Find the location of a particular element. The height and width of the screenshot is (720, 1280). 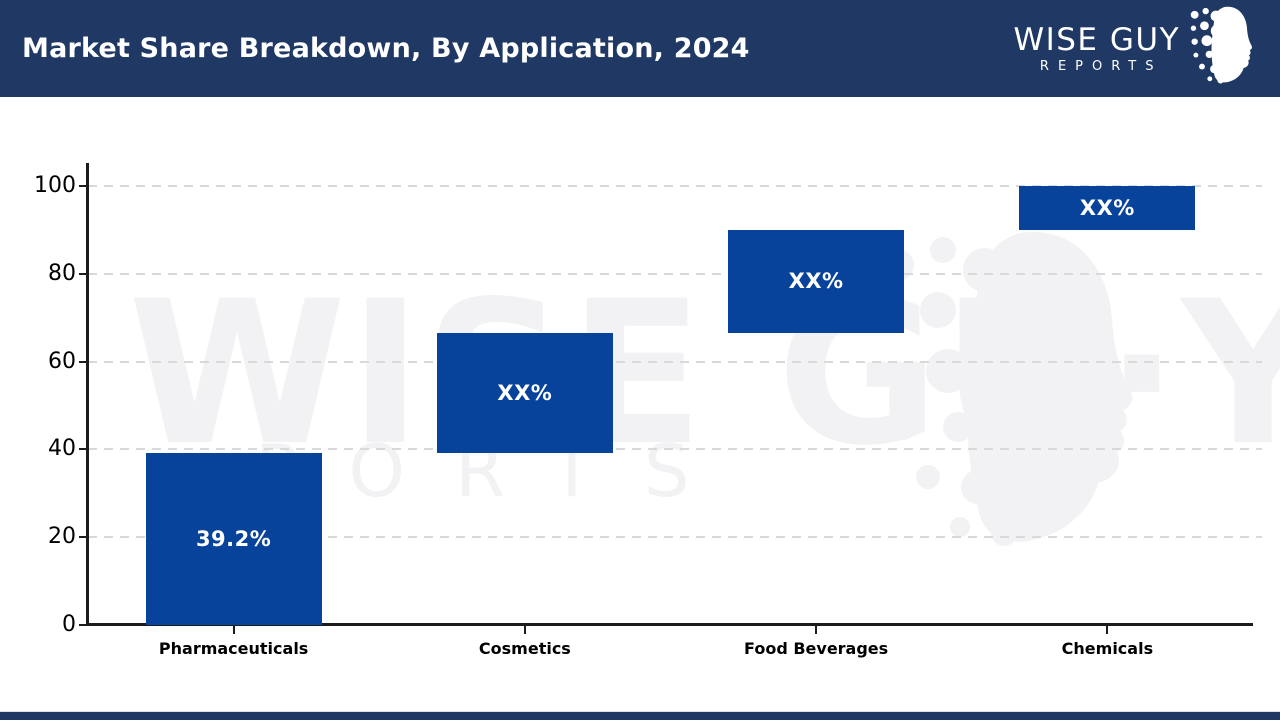

bar-value-label: 39.2% is located at coordinates (233, 538).